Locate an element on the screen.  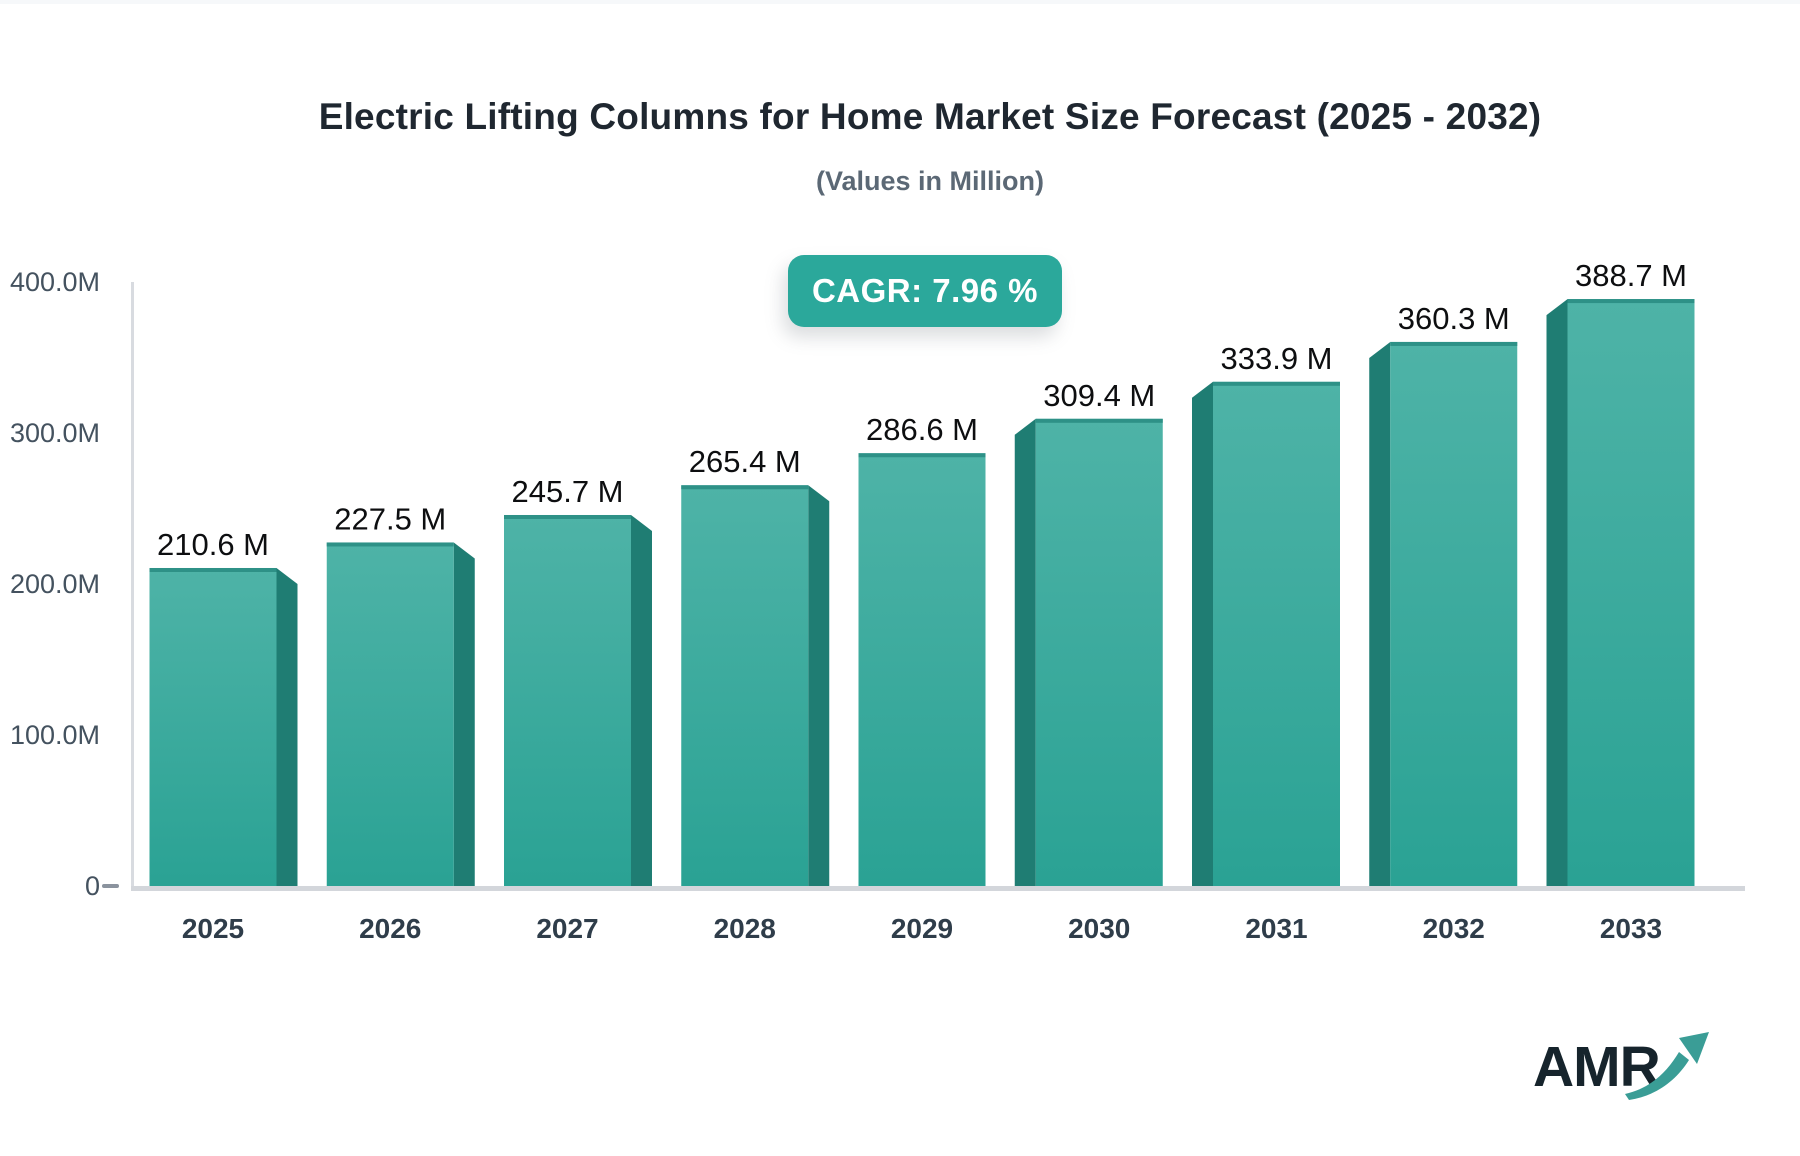
y-axis-line is located at coordinates (132, 586).